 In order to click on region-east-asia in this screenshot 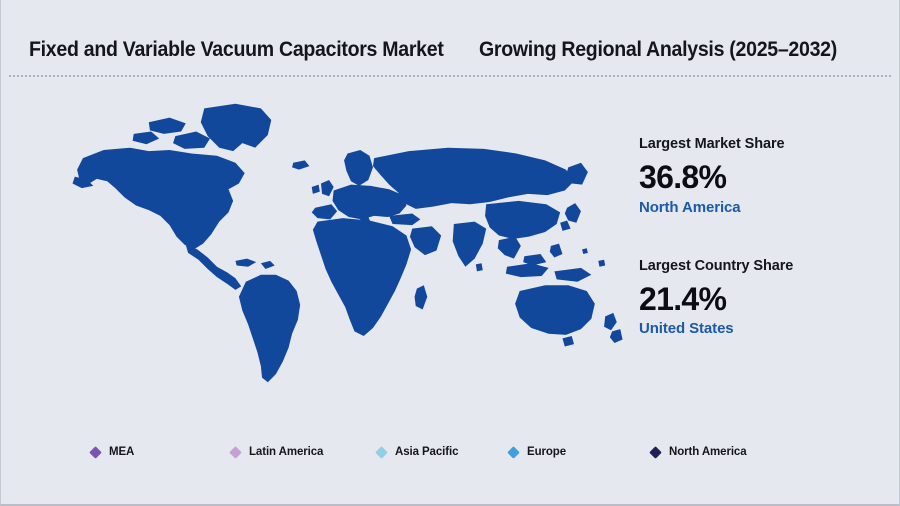, I will do `click(523, 219)`.